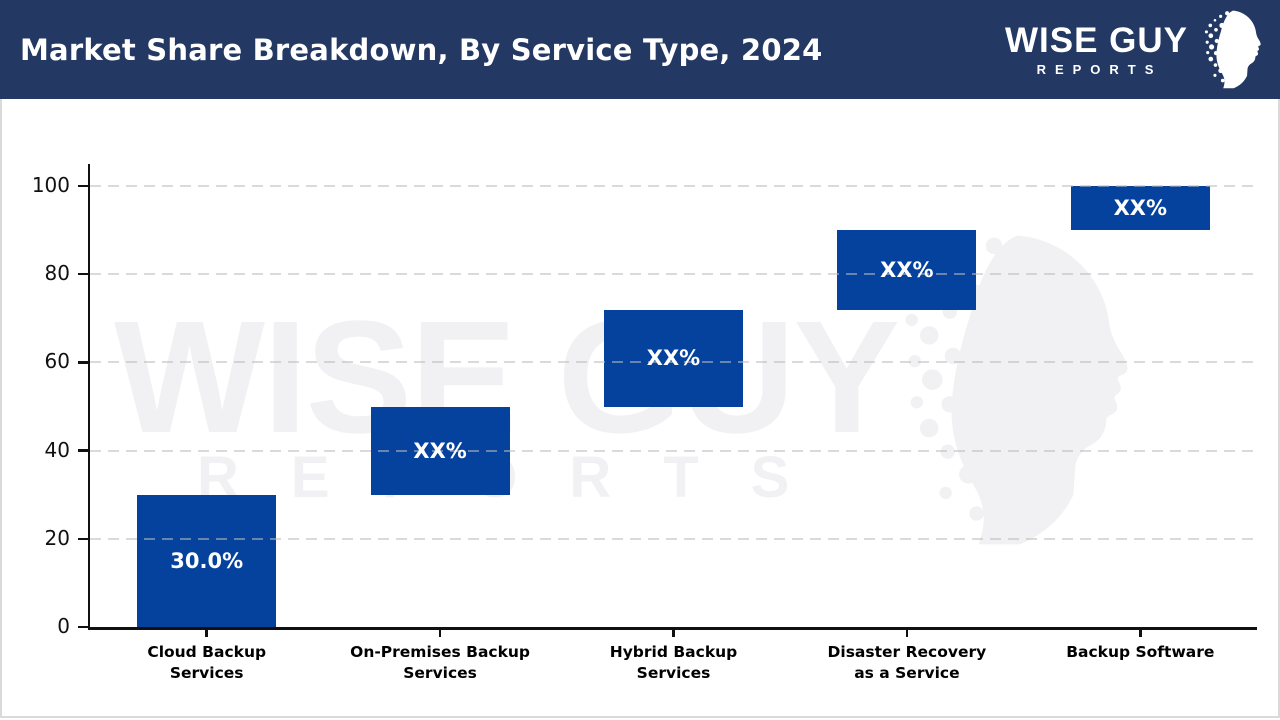  I want to click on y-tick-label: 20, so click(57, 537).